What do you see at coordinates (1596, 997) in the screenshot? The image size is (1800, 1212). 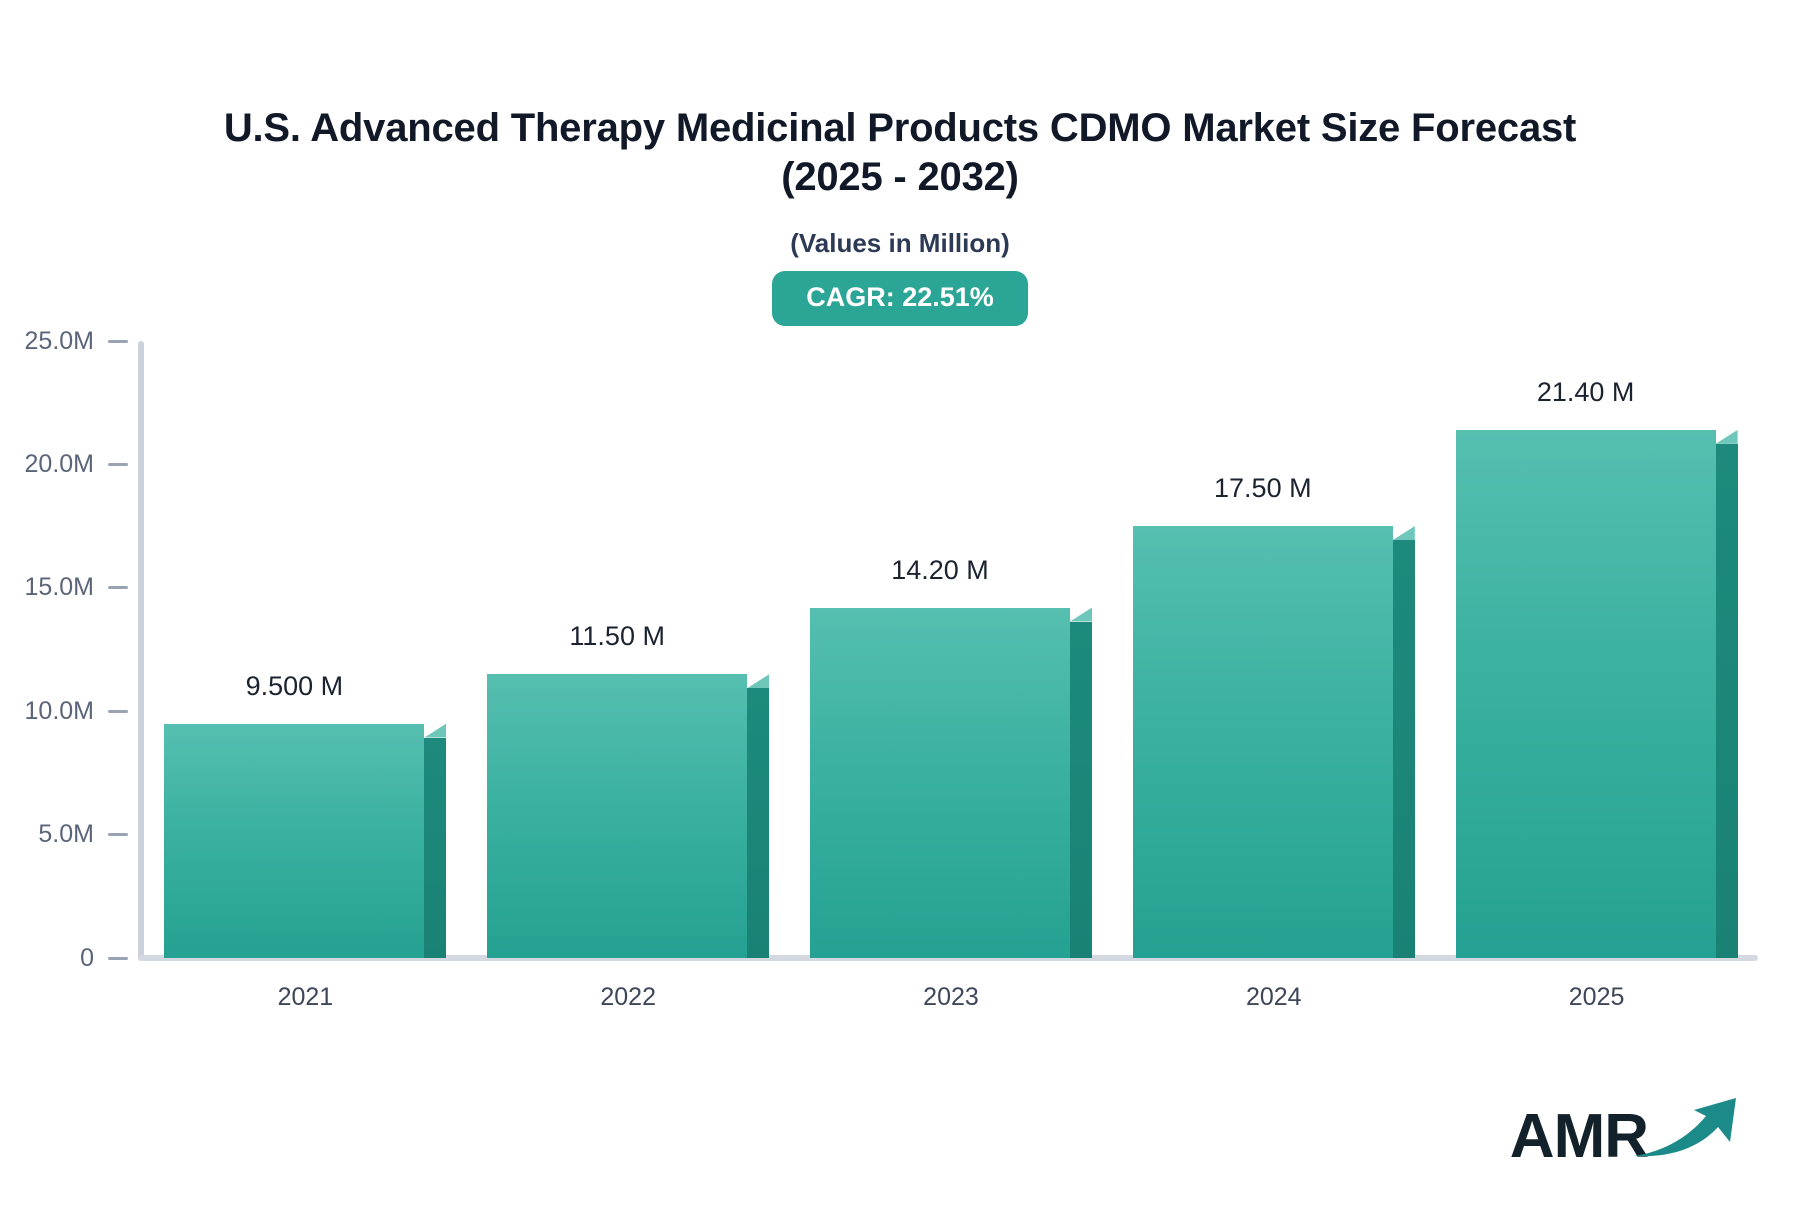 I see `x-axis-tick-label: 2025` at bounding box center [1596, 997].